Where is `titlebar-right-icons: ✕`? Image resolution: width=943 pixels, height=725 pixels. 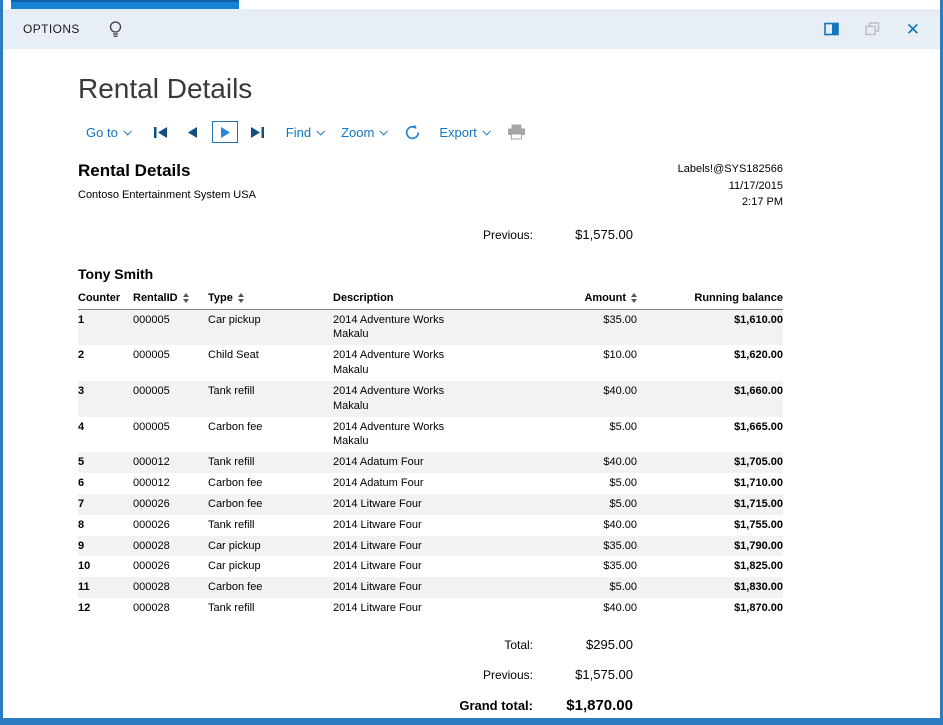
titlebar-right-icons: ✕ is located at coordinates (871, 29).